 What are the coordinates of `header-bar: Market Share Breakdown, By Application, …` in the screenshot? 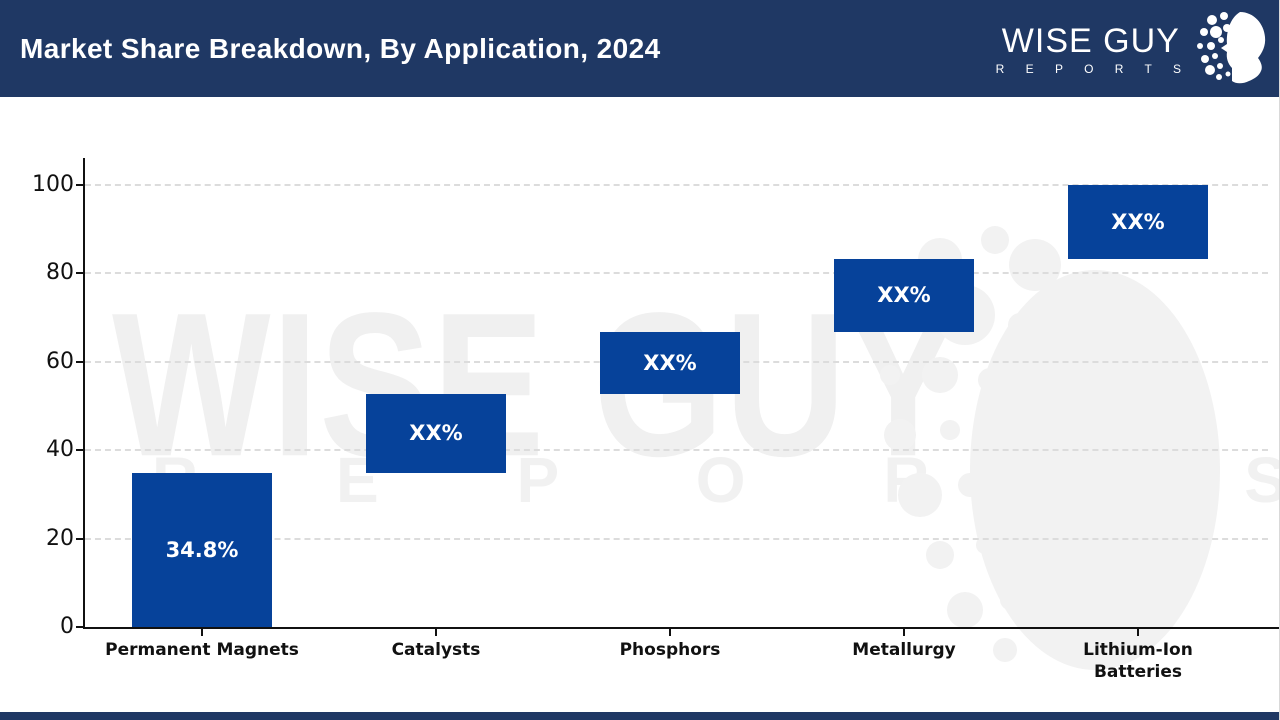 It's located at (639, 48).